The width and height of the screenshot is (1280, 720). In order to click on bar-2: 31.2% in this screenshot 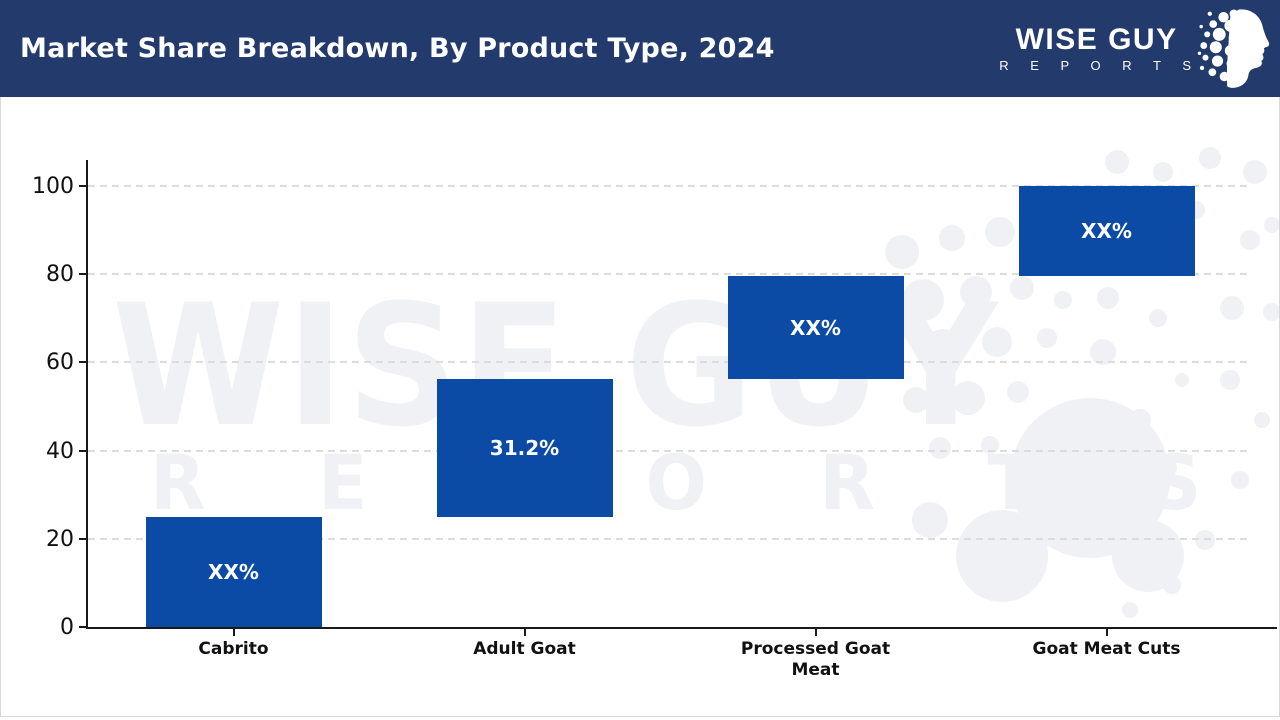, I will do `click(524, 448)`.